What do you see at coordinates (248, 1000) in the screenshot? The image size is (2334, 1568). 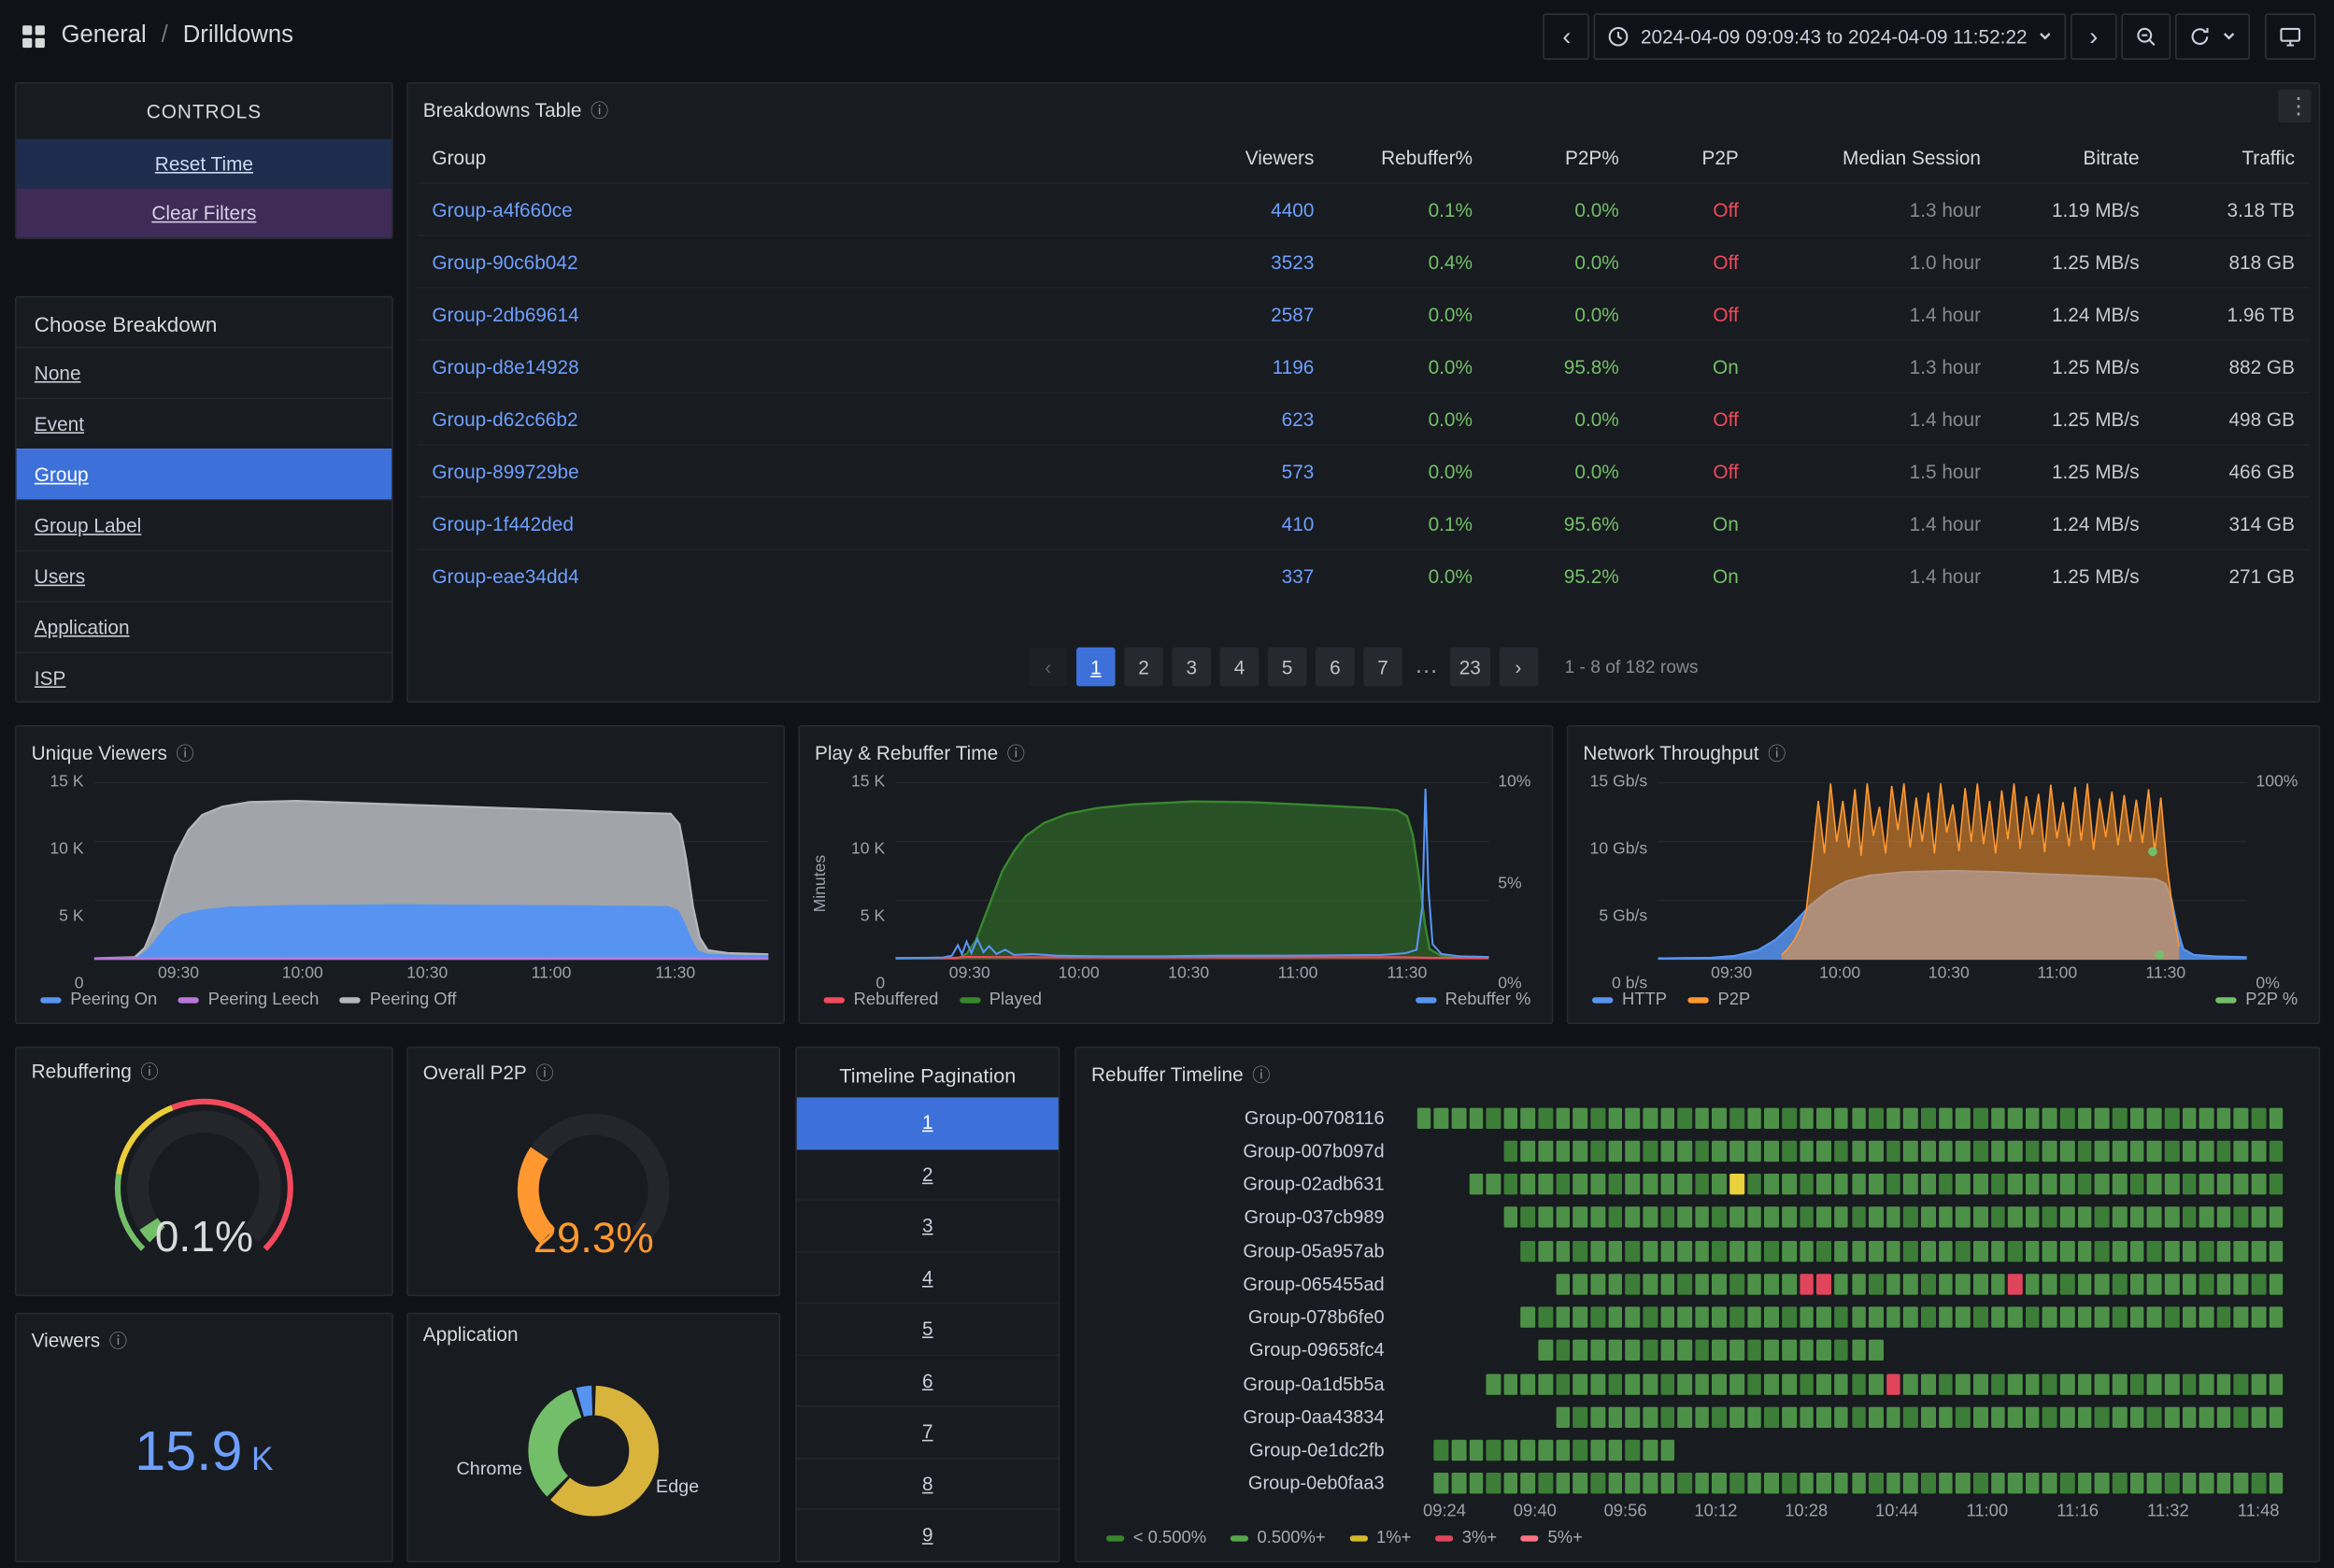 I see `legend-item-peering-leech: Peering Leech` at bounding box center [248, 1000].